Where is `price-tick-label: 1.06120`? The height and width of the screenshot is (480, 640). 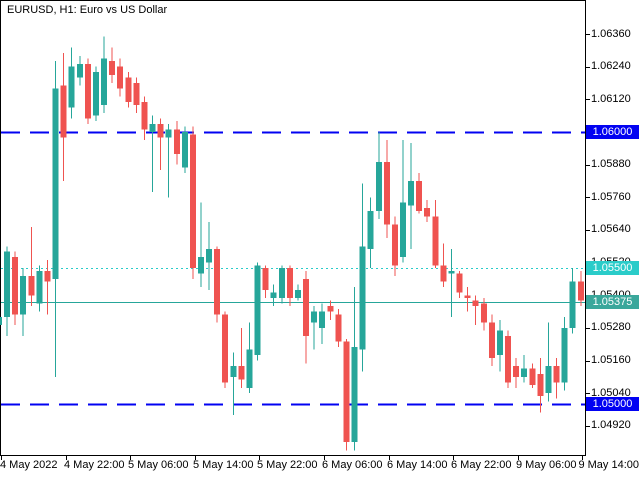 price-tick-label: 1.06120 is located at coordinates (611, 98).